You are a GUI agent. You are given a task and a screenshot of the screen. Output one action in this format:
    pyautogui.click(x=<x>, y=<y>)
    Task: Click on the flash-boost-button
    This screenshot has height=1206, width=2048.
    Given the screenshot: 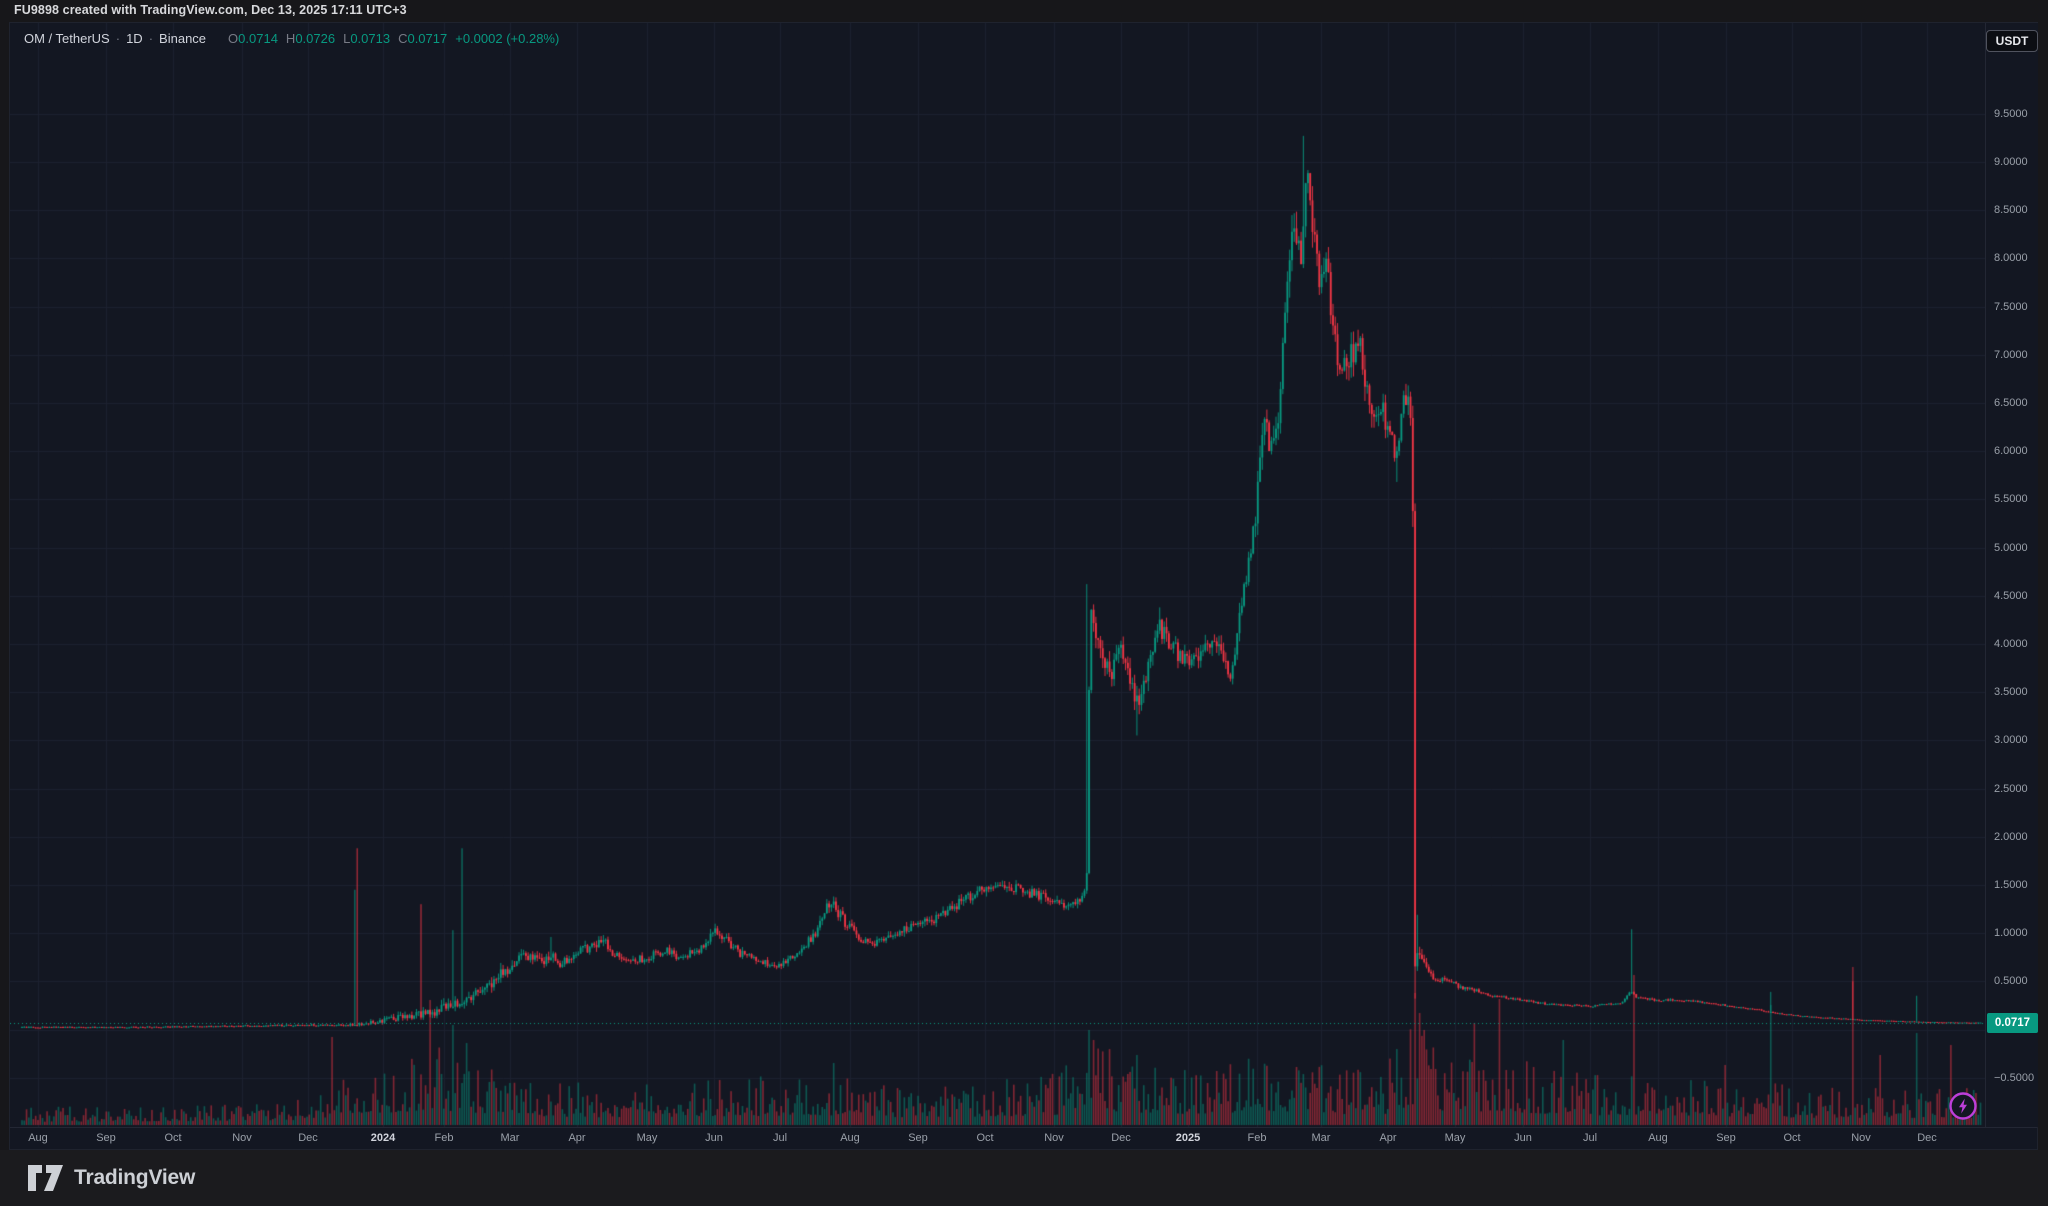 What is the action you would take?
    pyautogui.click(x=1963, y=1106)
    